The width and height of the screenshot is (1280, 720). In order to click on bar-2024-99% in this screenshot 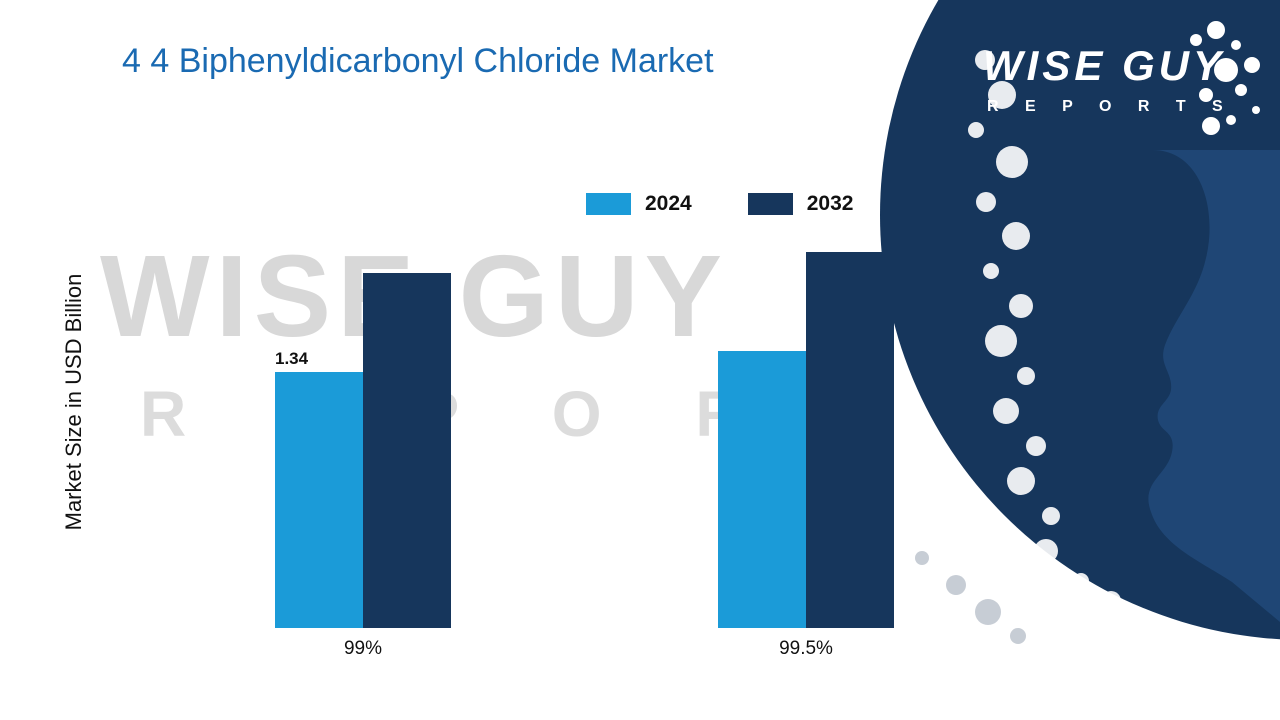, I will do `click(319, 500)`.